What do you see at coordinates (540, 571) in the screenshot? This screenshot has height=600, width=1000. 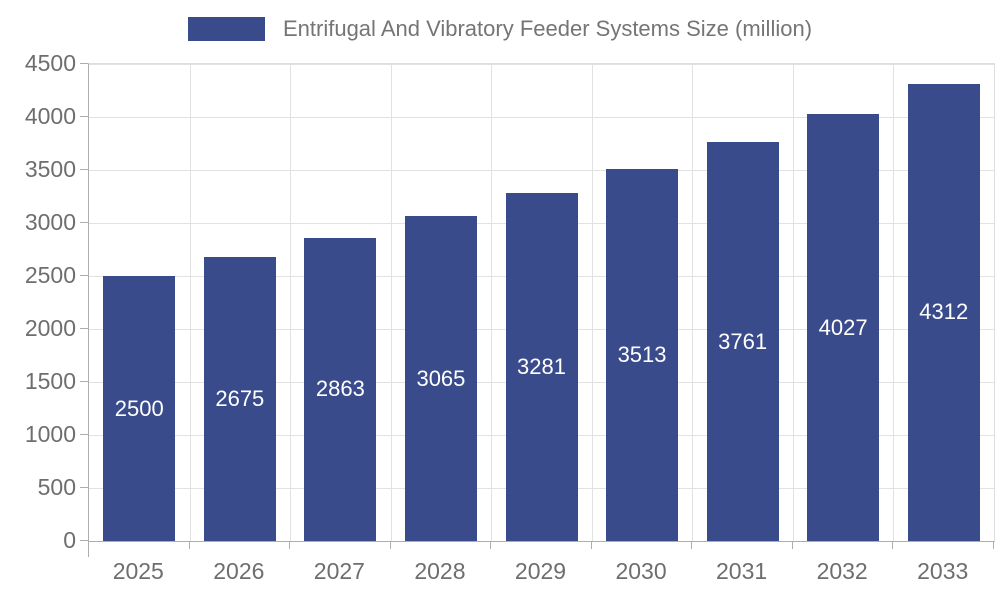 I see `x-tick-label: 2029` at bounding box center [540, 571].